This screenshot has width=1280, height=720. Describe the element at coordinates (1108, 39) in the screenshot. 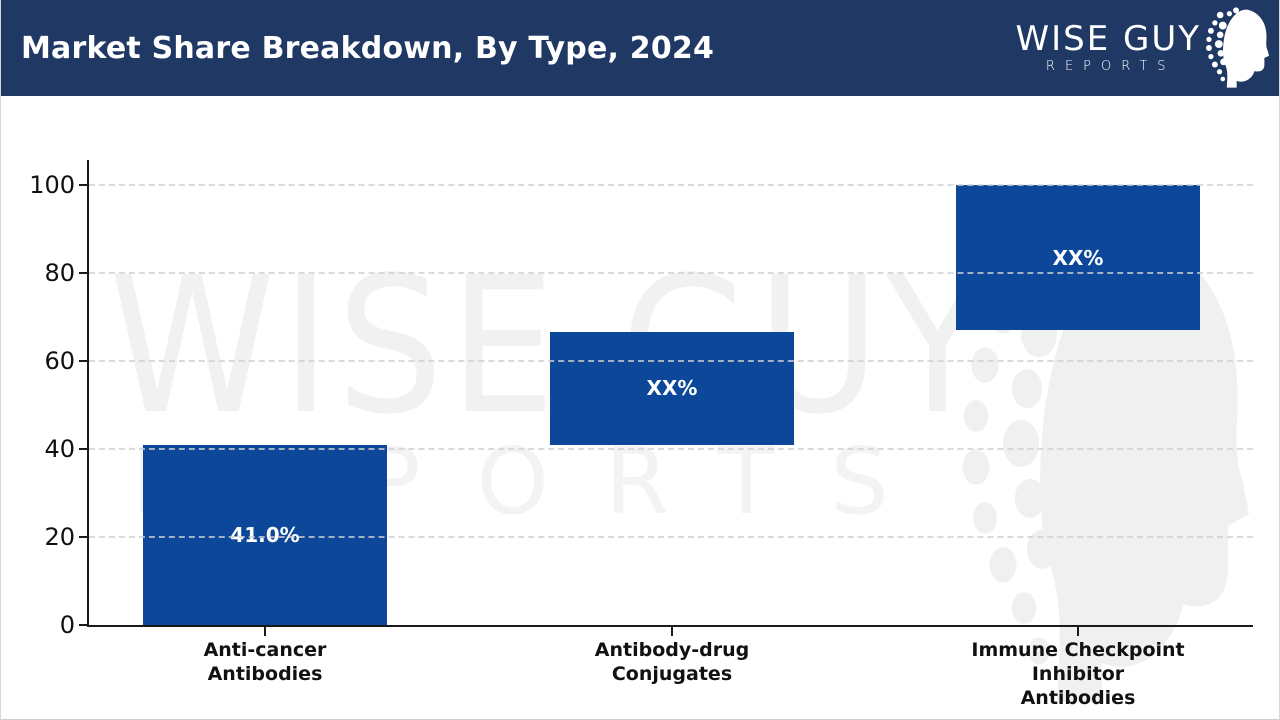

I see `logo-wordmark: WISE GUY` at that location.